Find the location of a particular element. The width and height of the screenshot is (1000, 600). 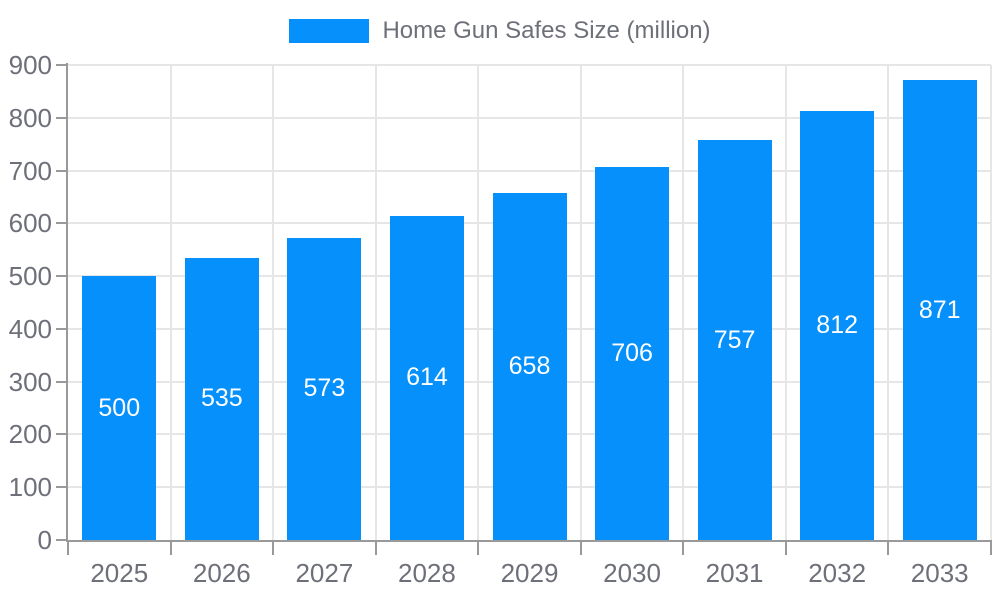

x-axis-line is located at coordinates (528, 541).